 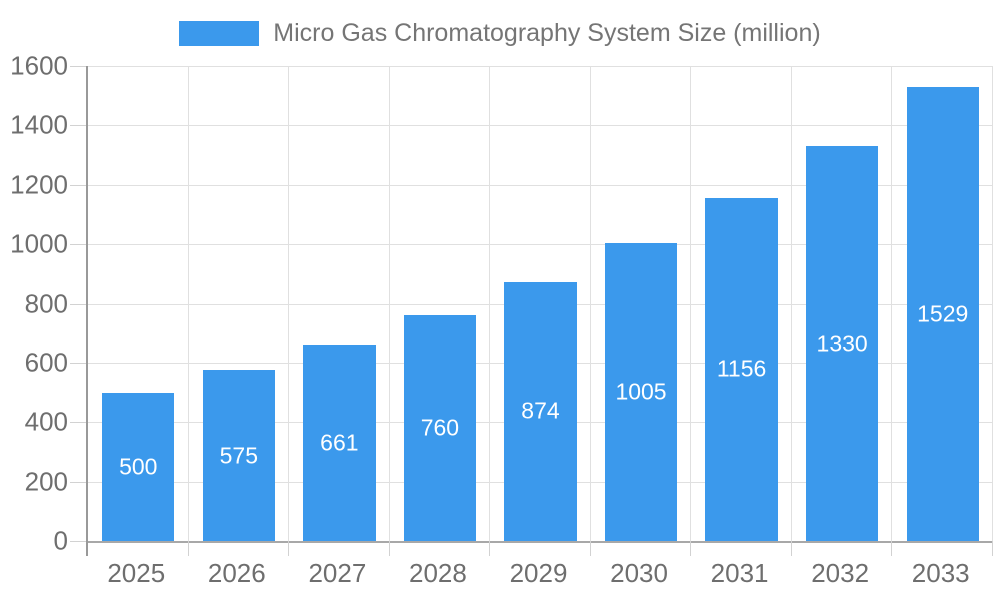 I want to click on bar-slot: 500, so click(x=138, y=303).